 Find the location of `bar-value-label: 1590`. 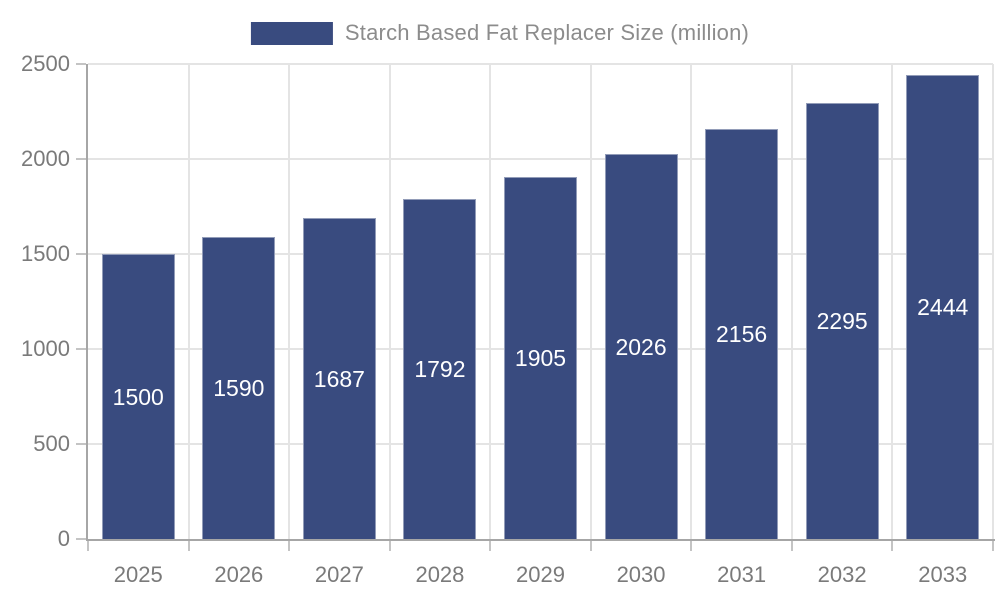

bar-value-label: 1590 is located at coordinates (239, 387).